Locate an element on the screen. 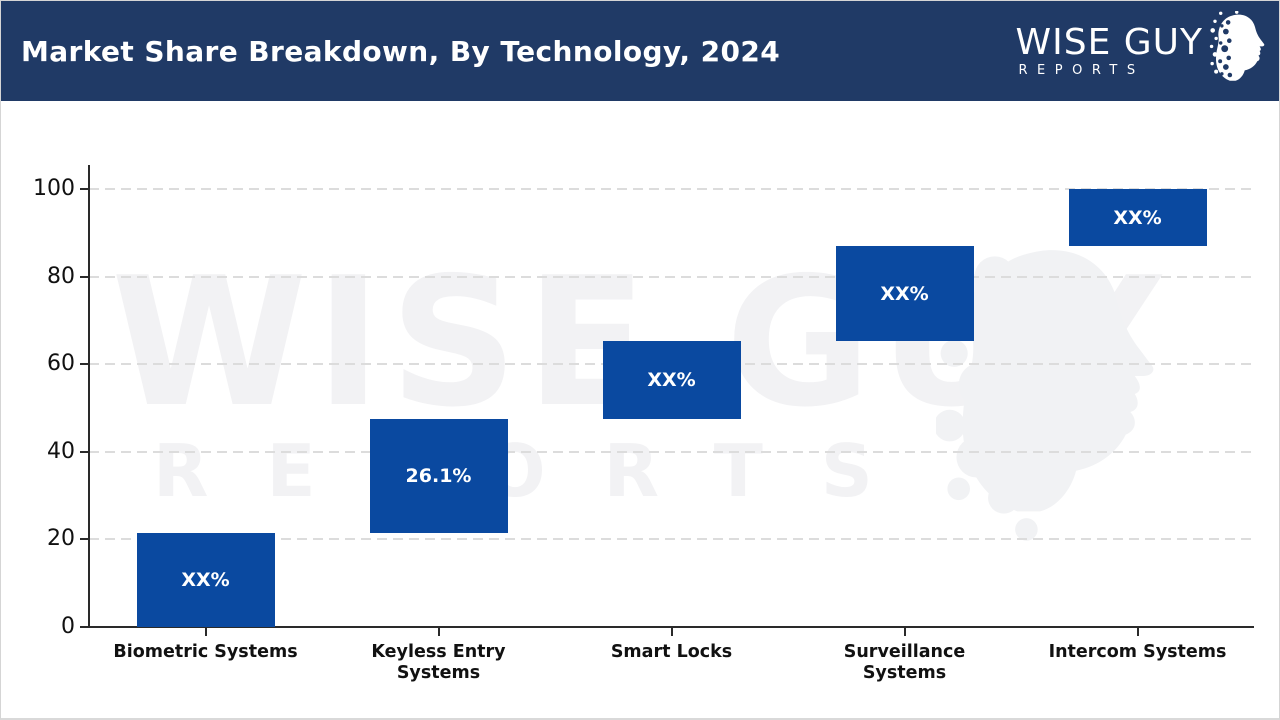 The image size is (1280, 720). x-category-label: Keyless Entry Systems is located at coordinates (438, 662).